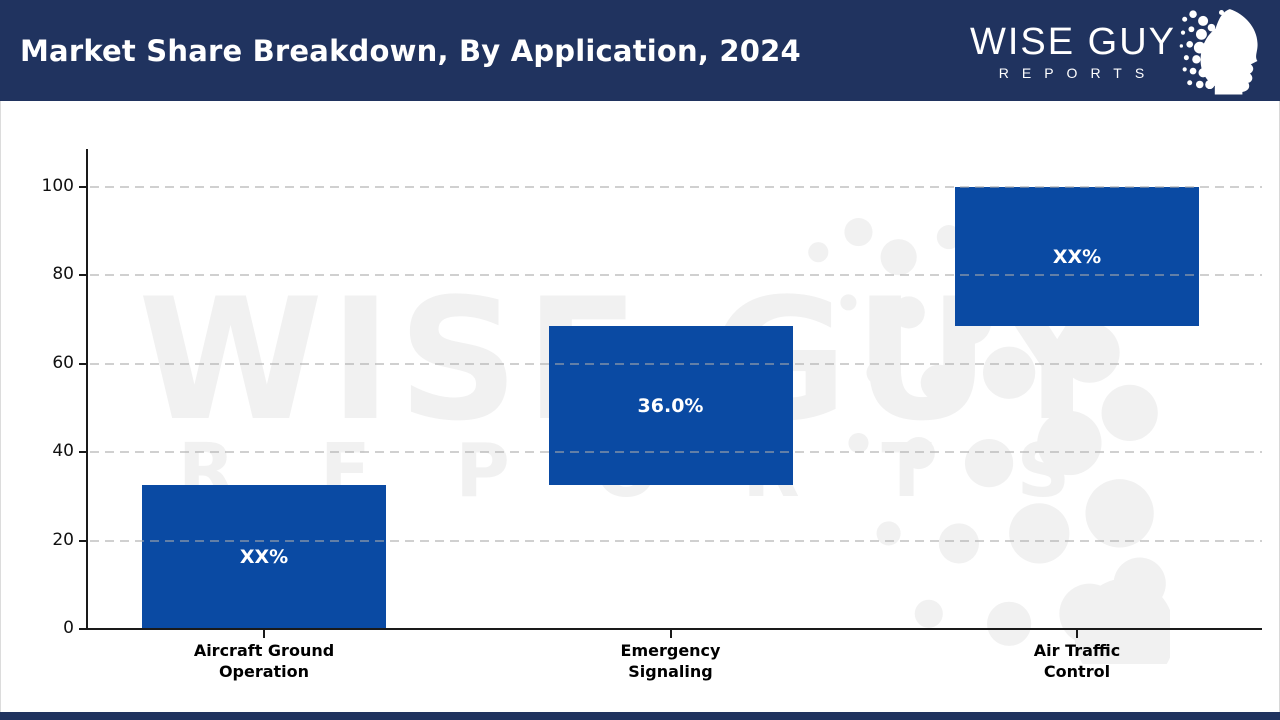 Image resolution: width=1280 pixels, height=720 pixels. I want to click on logo-text: WISE GUY REPORTS, so click(1073, 51).